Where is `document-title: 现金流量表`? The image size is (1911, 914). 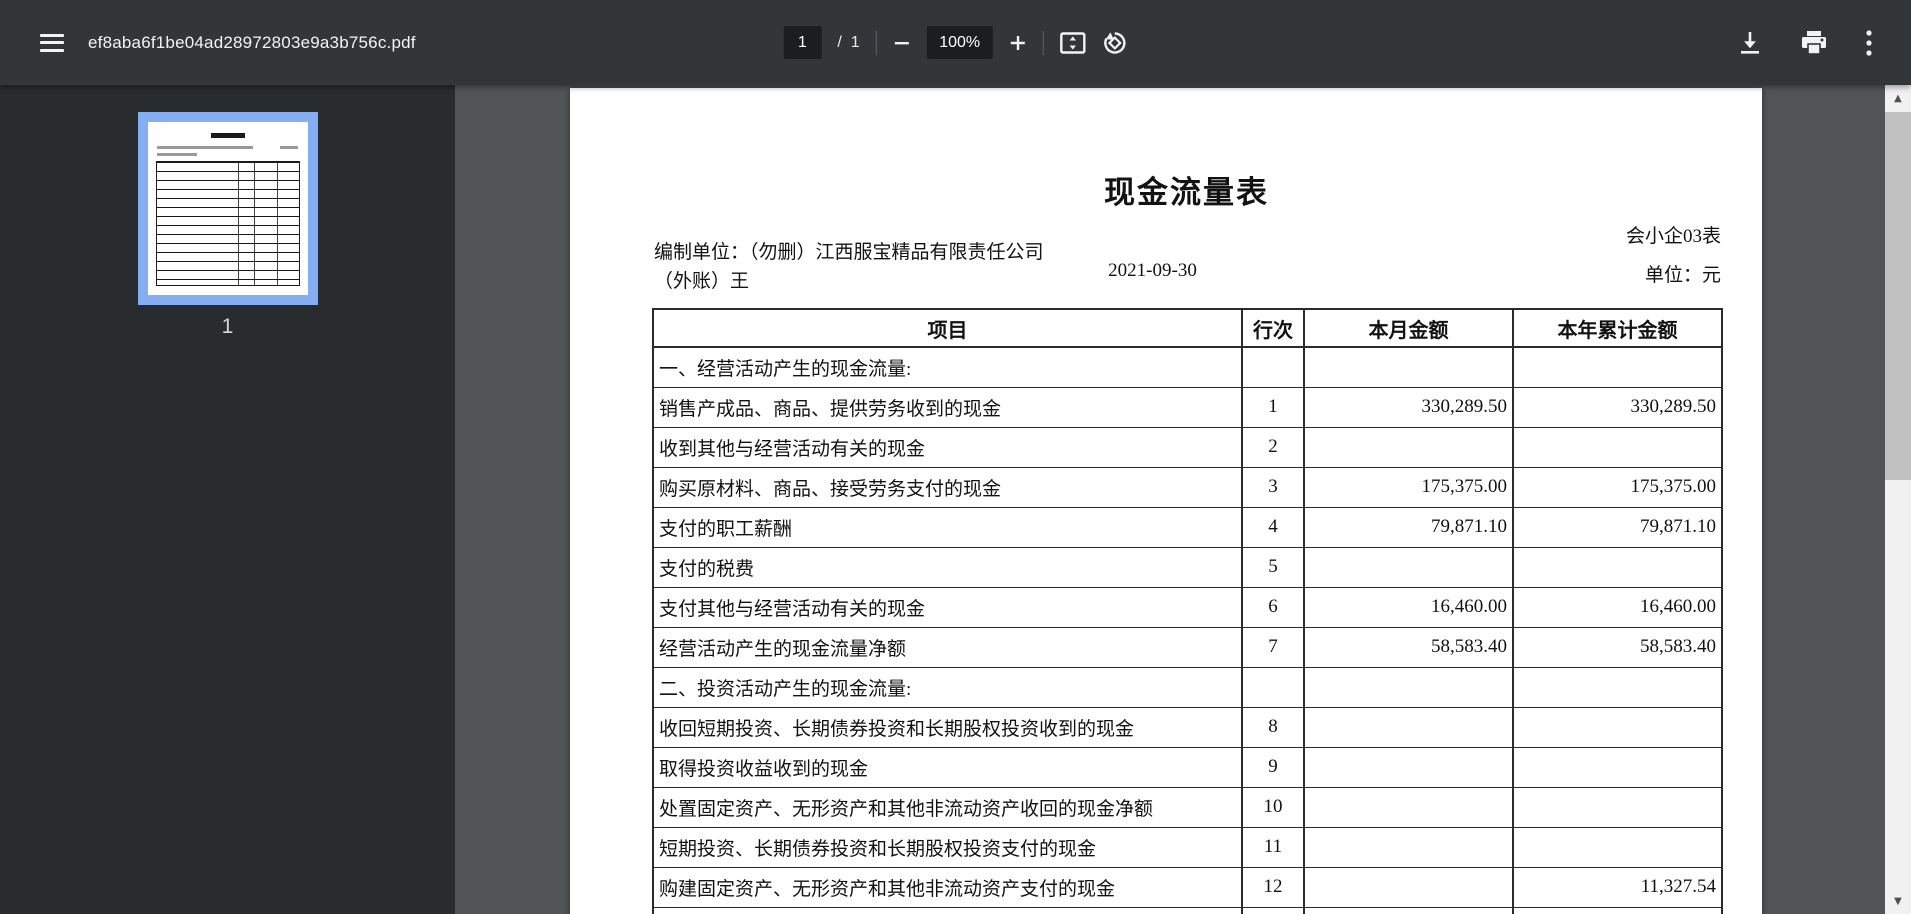
document-title: 现金流量表 is located at coordinates (1186, 192).